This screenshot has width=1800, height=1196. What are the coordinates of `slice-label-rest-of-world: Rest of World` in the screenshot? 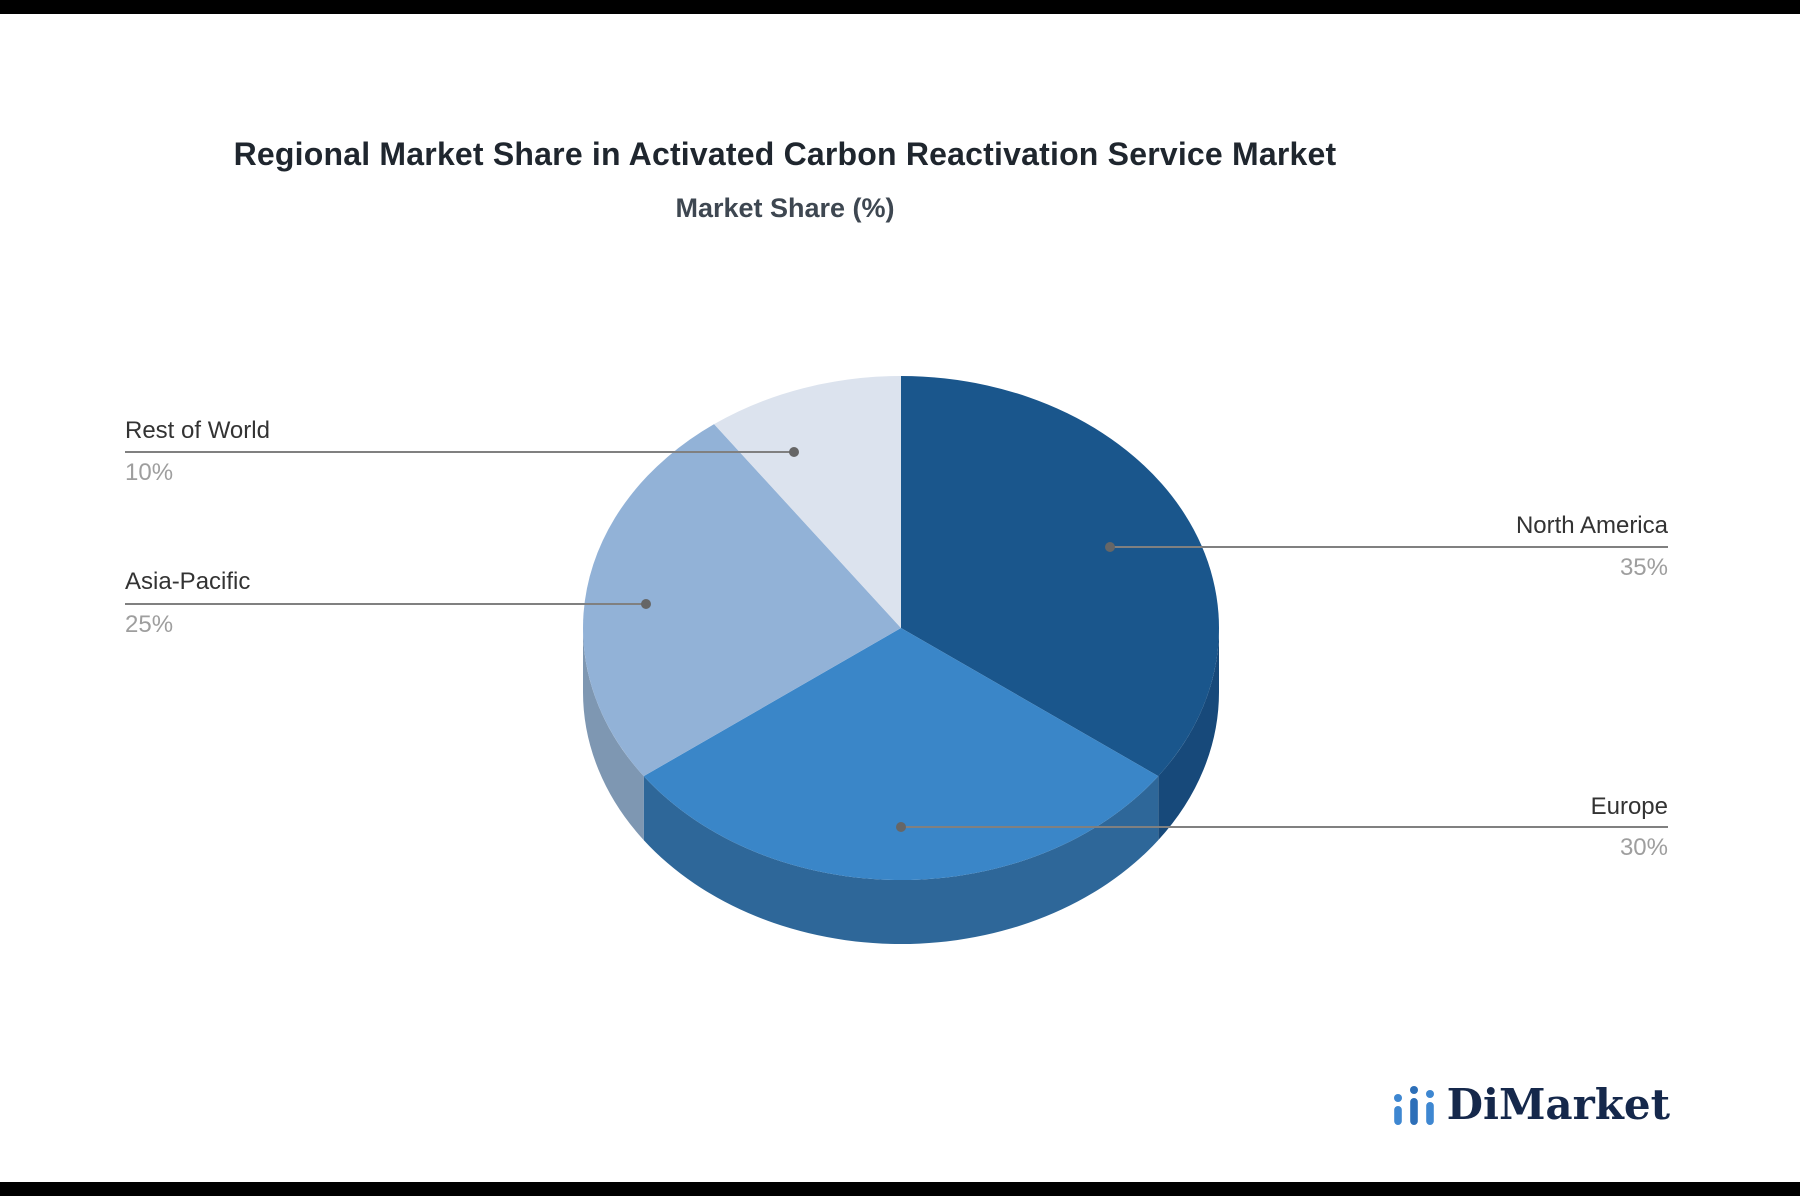 It's located at (197, 430).